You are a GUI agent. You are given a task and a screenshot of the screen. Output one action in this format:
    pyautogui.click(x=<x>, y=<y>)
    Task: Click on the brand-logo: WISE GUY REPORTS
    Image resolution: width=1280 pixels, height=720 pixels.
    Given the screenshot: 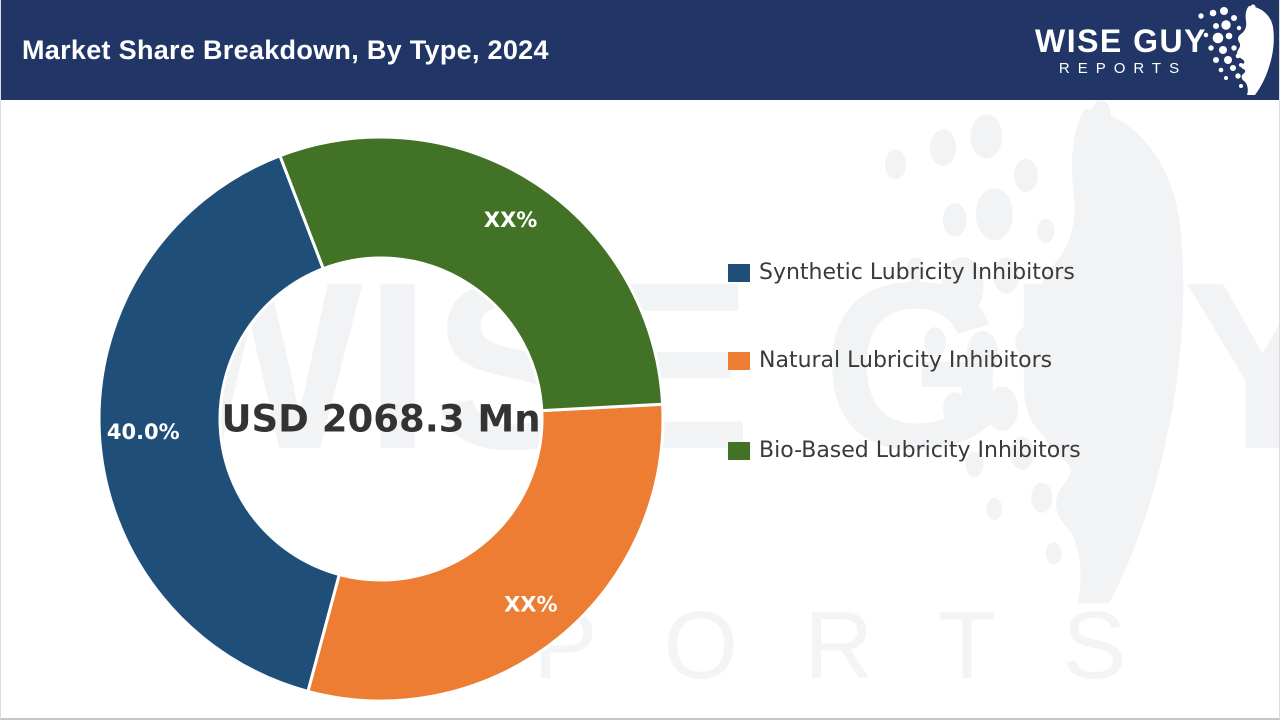 What is the action you would take?
    pyautogui.click(x=1155, y=50)
    